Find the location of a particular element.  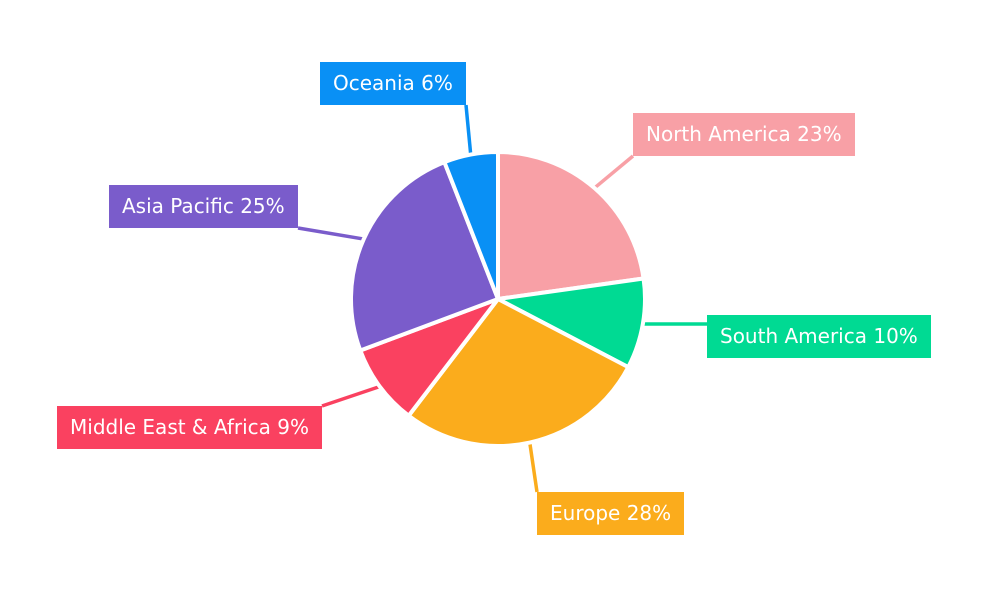

pie-label-europe: Europe 28% is located at coordinates (611, 513).